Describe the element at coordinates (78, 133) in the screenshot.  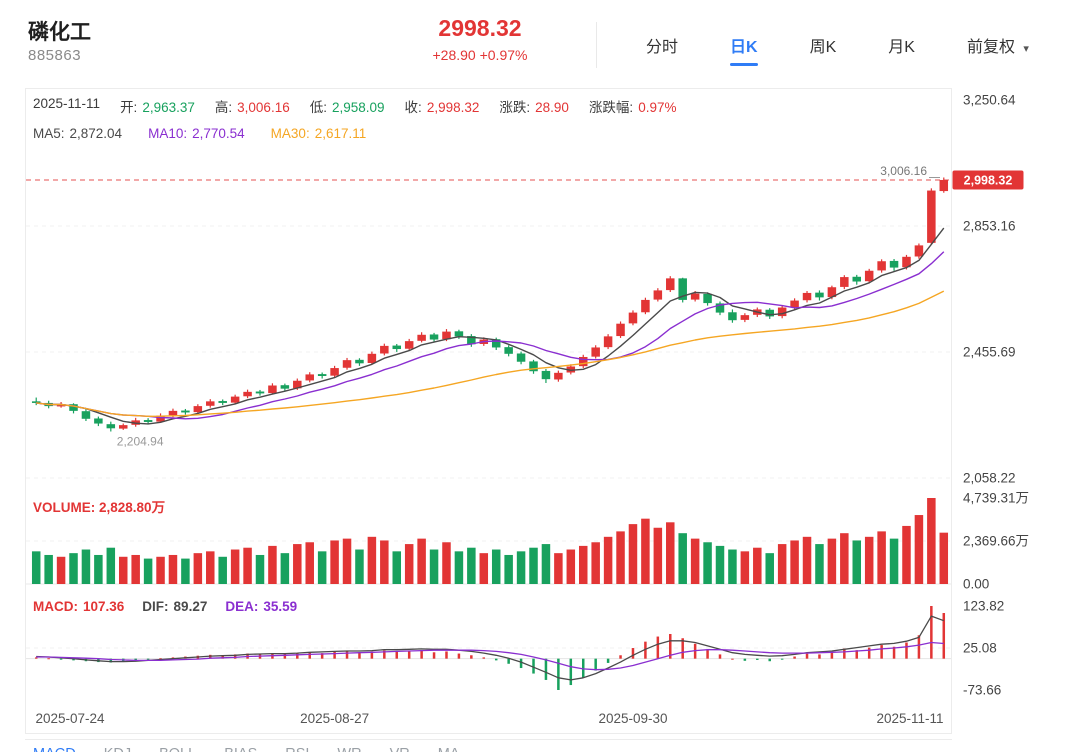
I see `ma5-field: MA5: 2,872.04` at that location.